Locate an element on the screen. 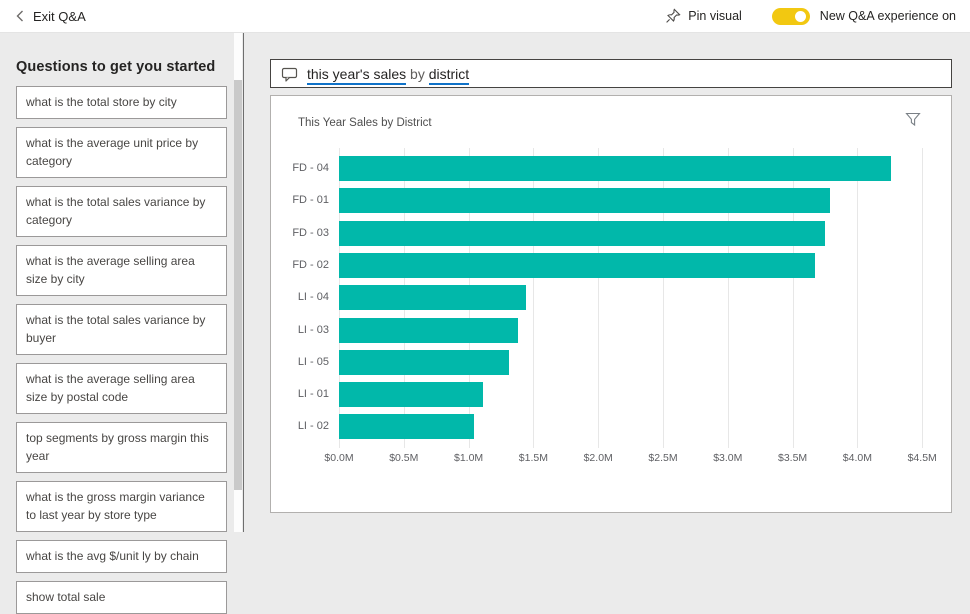 This screenshot has width=970, height=614. toggle-label: New Q&A experience on is located at coordinates (887, 16).